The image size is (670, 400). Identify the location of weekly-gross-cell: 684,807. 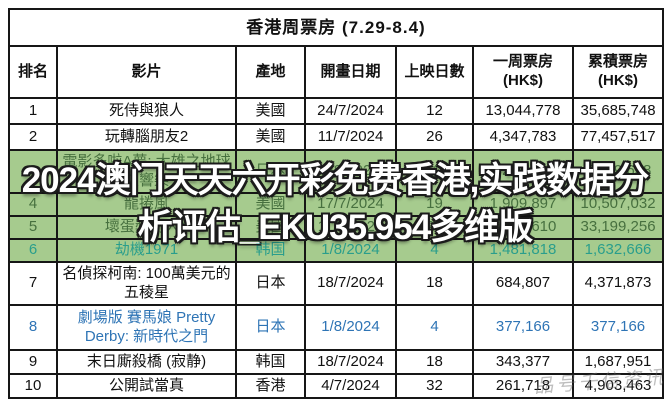
(523, 283).